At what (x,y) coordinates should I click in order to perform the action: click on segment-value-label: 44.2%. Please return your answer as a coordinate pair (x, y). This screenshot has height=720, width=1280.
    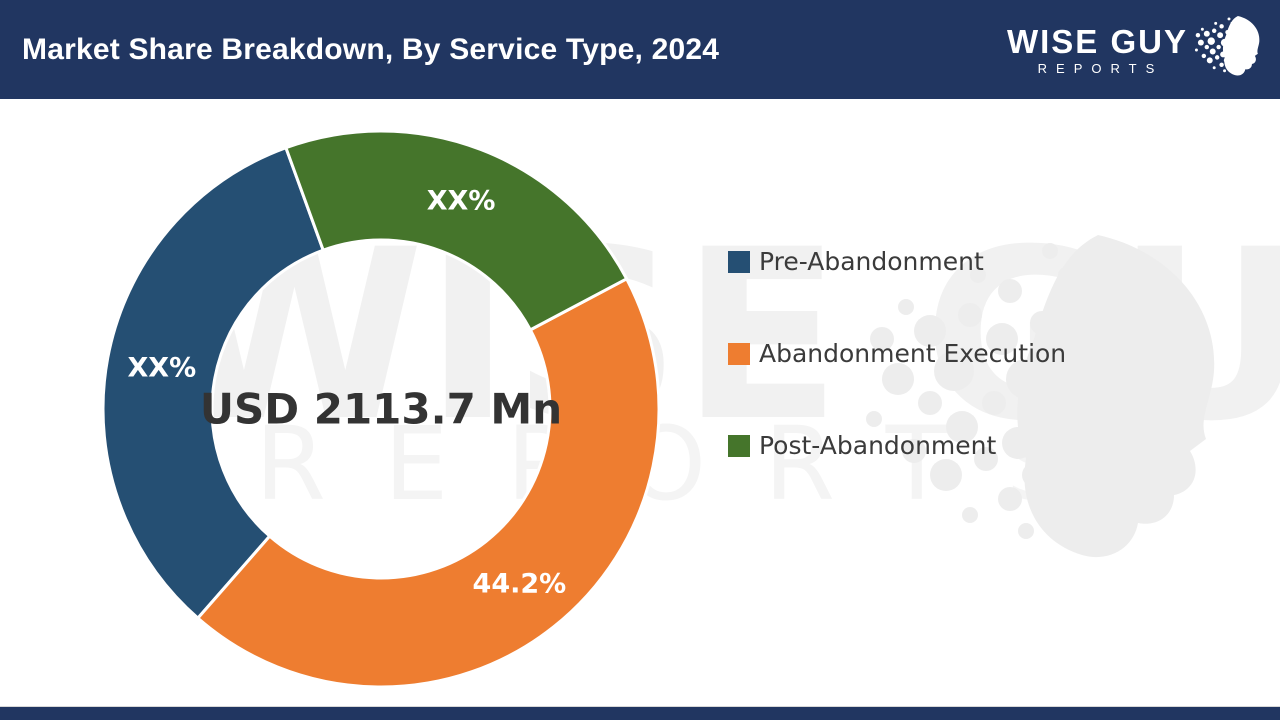
    Looking at the image, I should click on (520, 583).